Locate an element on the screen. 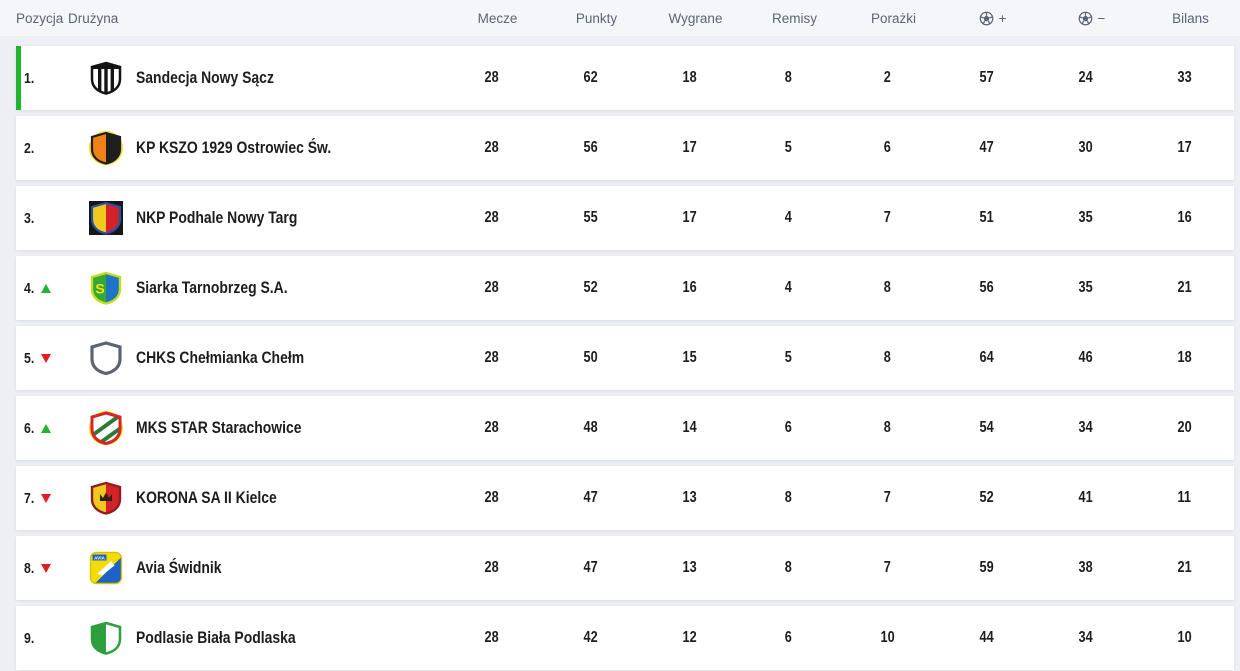 The width and height of the screenshot is (1240, 671). stat-balance: 11 is located at coordinates (1184, 498).